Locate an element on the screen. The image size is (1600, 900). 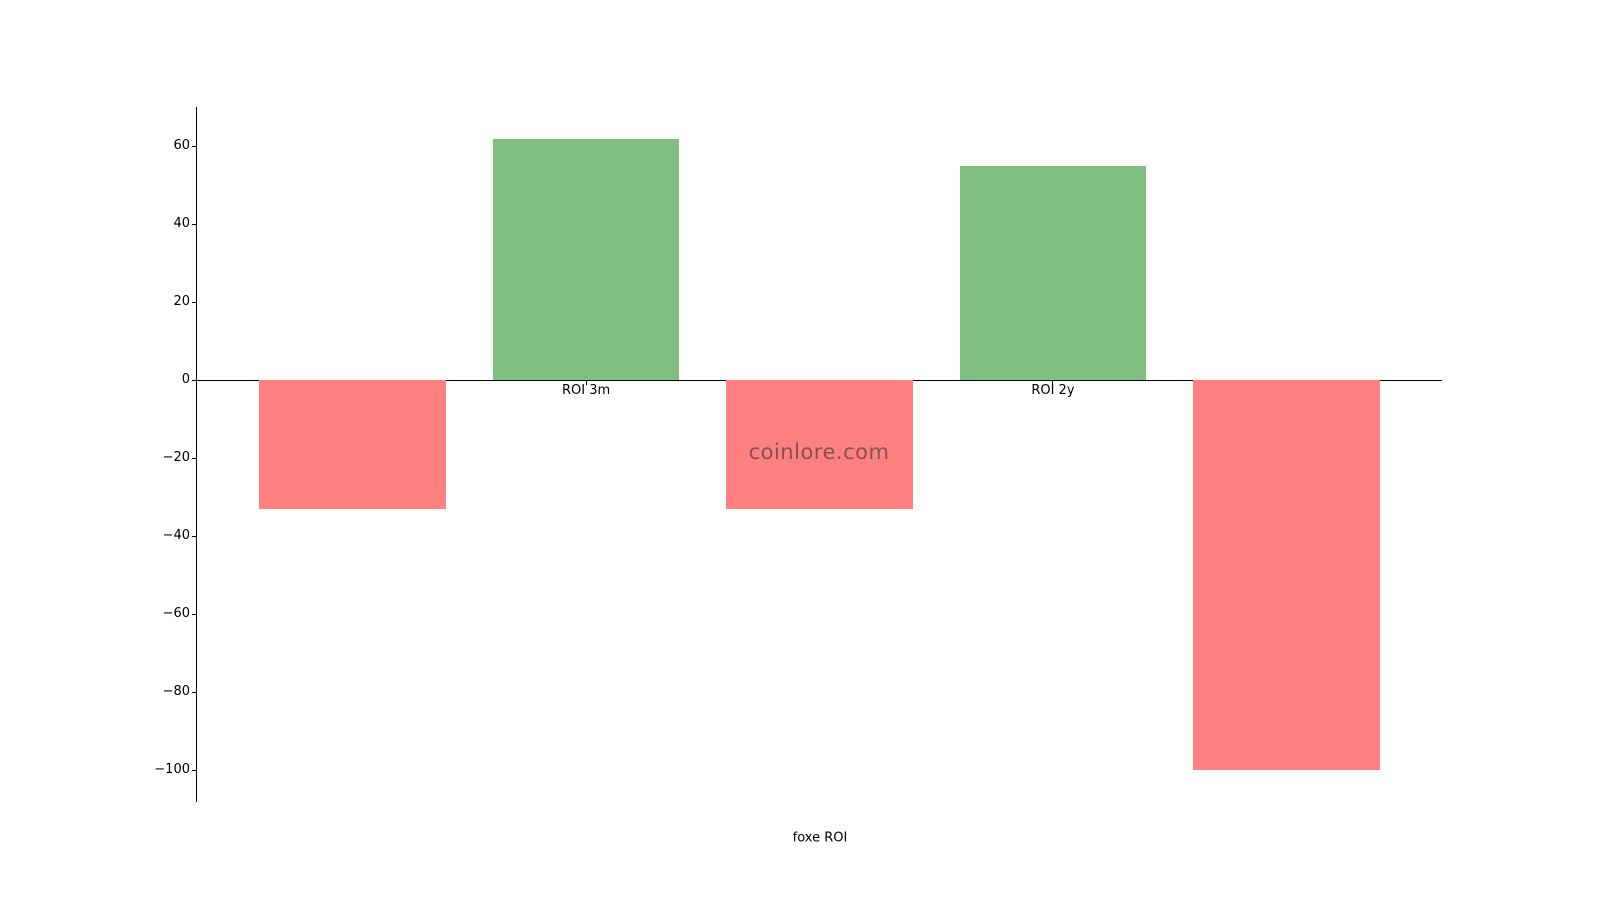
y-tick-label: 40 is located at coordinates (181, 224).